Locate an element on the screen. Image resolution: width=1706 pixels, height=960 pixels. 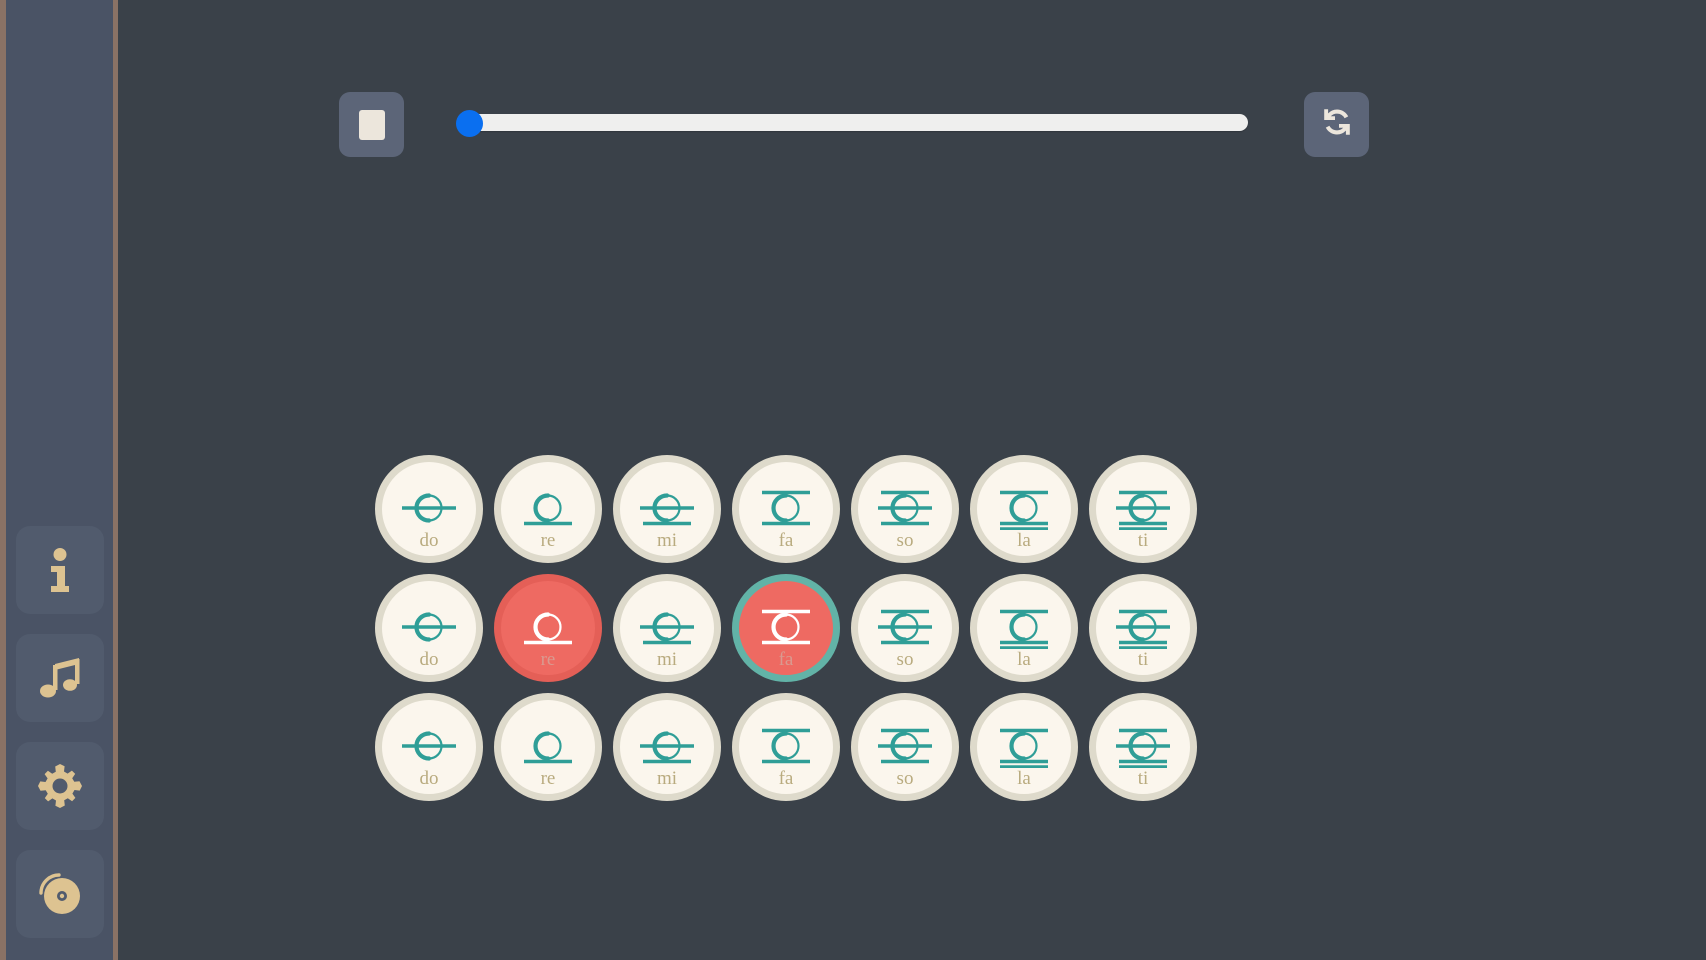
note-button-re-lower: re is located at coordinates (548, 747).